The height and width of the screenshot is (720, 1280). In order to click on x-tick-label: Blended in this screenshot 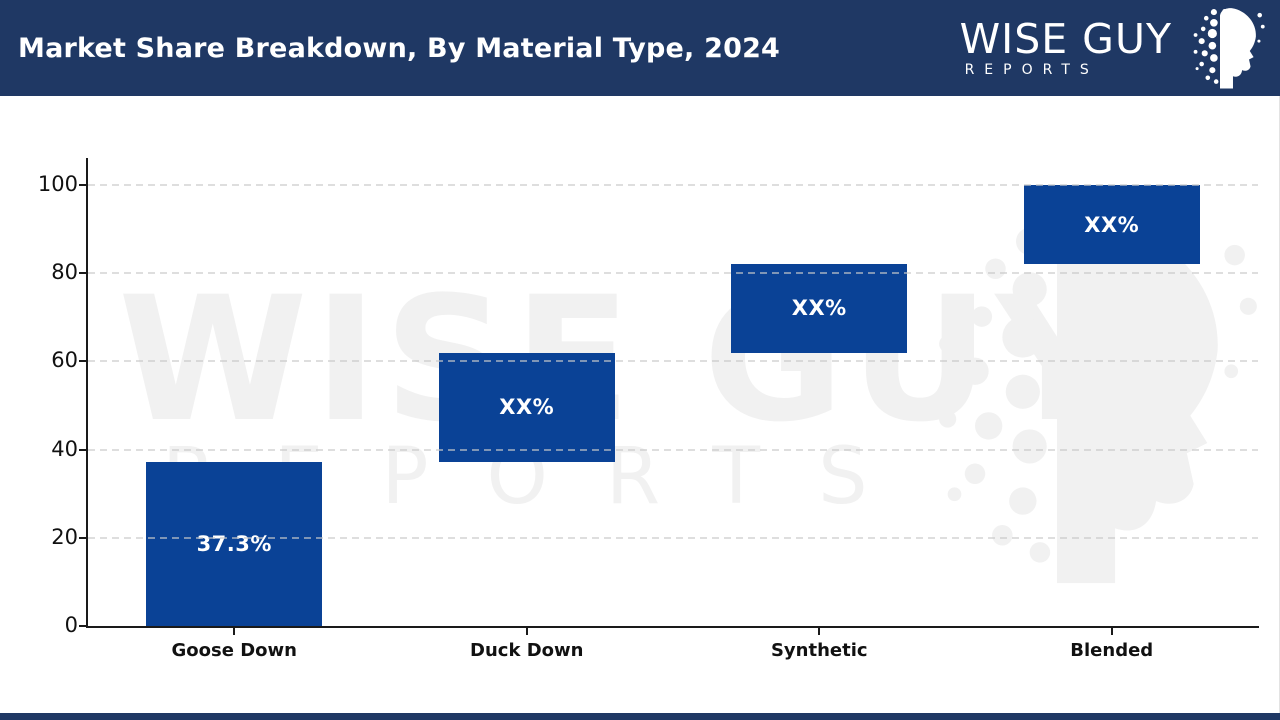, I will do `click(1112, 650)`.